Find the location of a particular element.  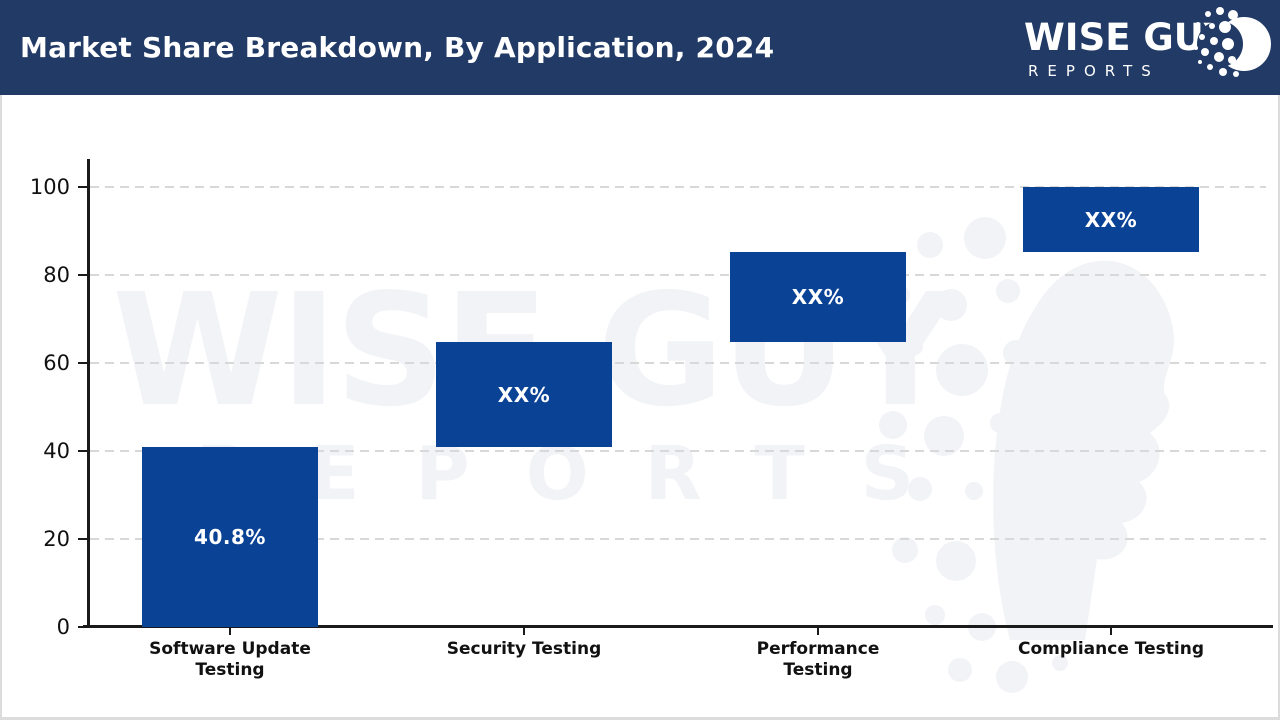

y-tick-label: 100 is located at coordinates (49, 187).